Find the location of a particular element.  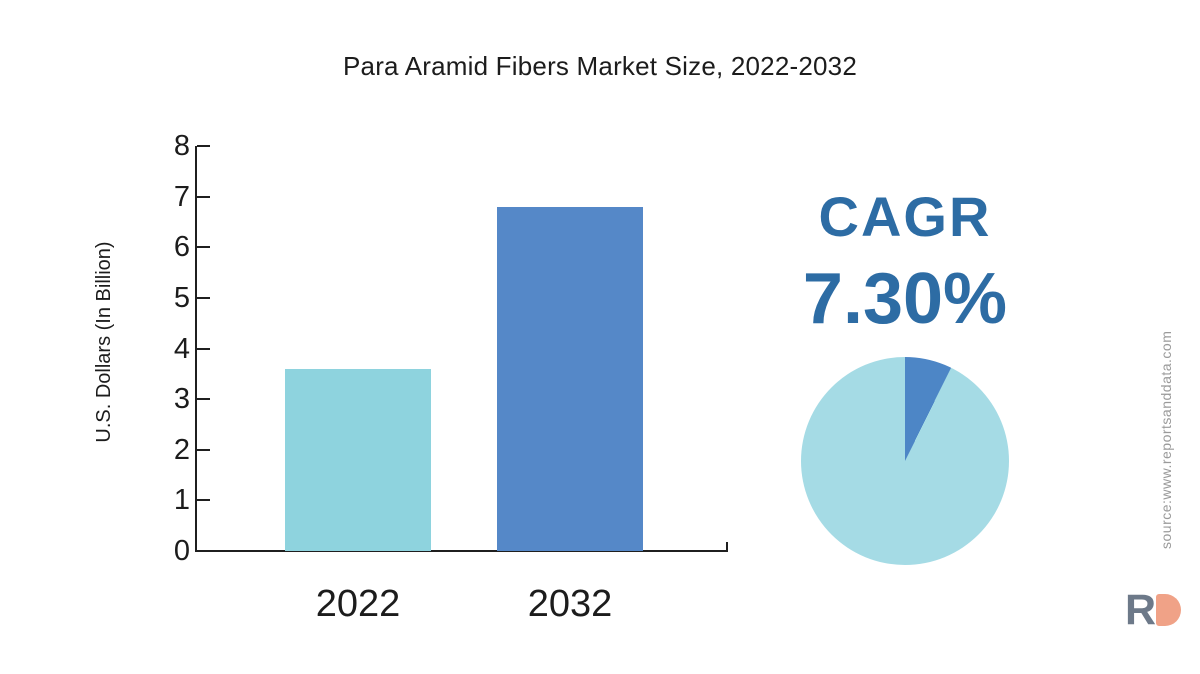

logo-d-shape is located at coordinates (1169, 610).